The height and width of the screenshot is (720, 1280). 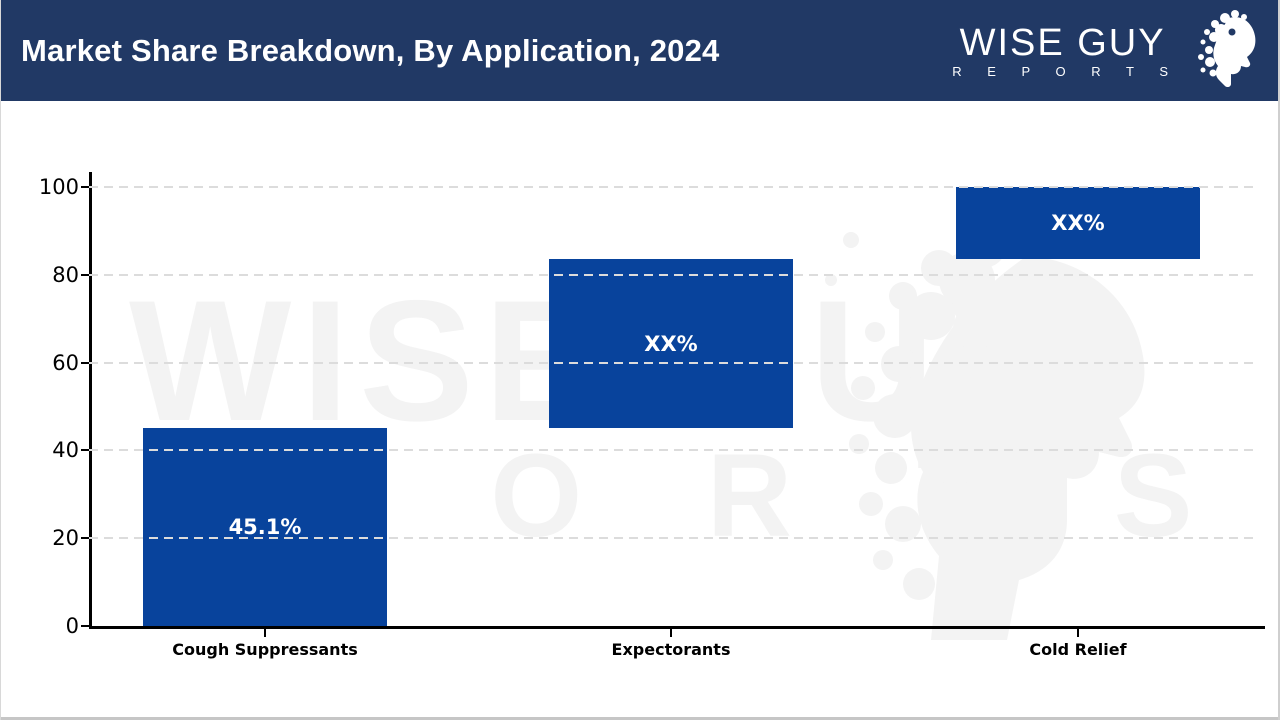 What do you see at coordinates (639, 718) in the screenshot?
I see `bottom-edge-line` at bounding box center [639, 718].